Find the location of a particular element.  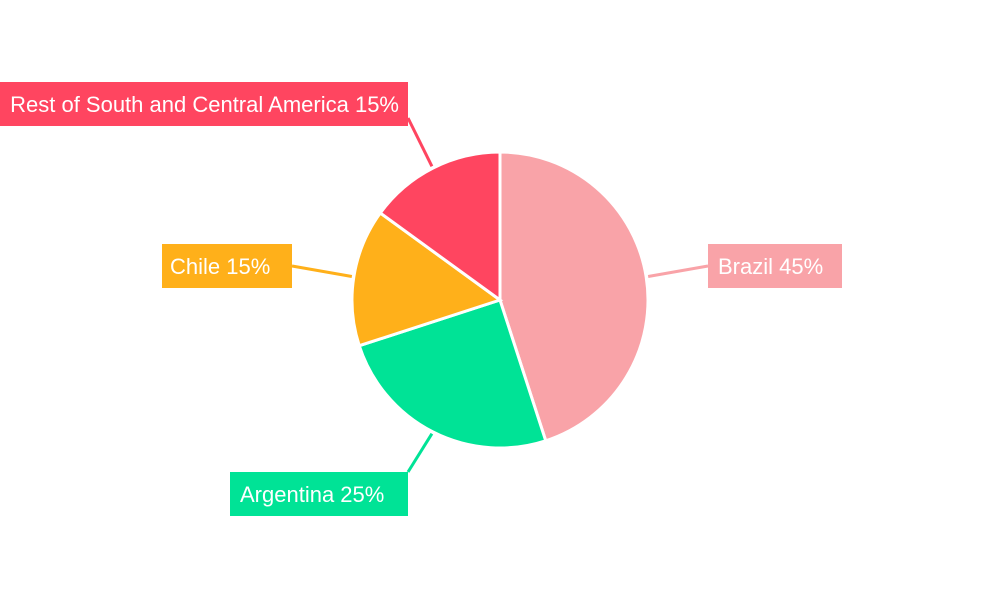

label-box-argentina is located at coordinates (319, 494).